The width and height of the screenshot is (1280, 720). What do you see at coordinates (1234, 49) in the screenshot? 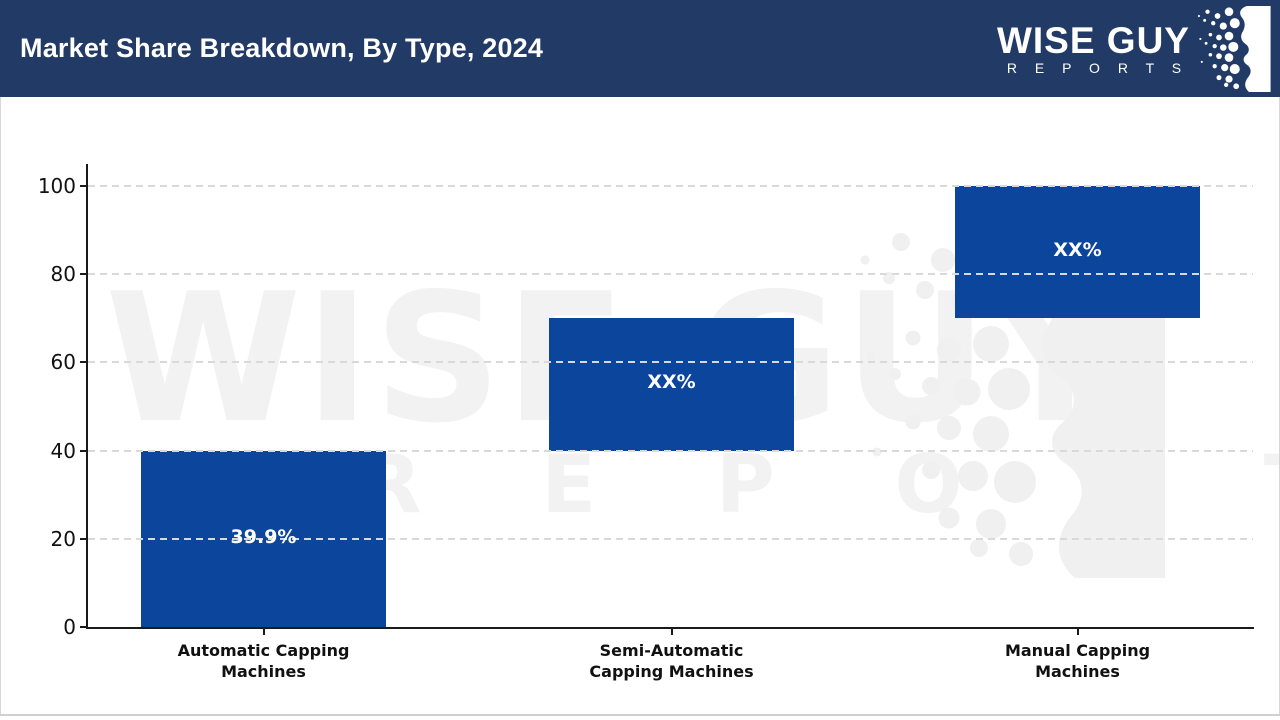
I see `logo-head-icon` at bounding box center [1234, 49].